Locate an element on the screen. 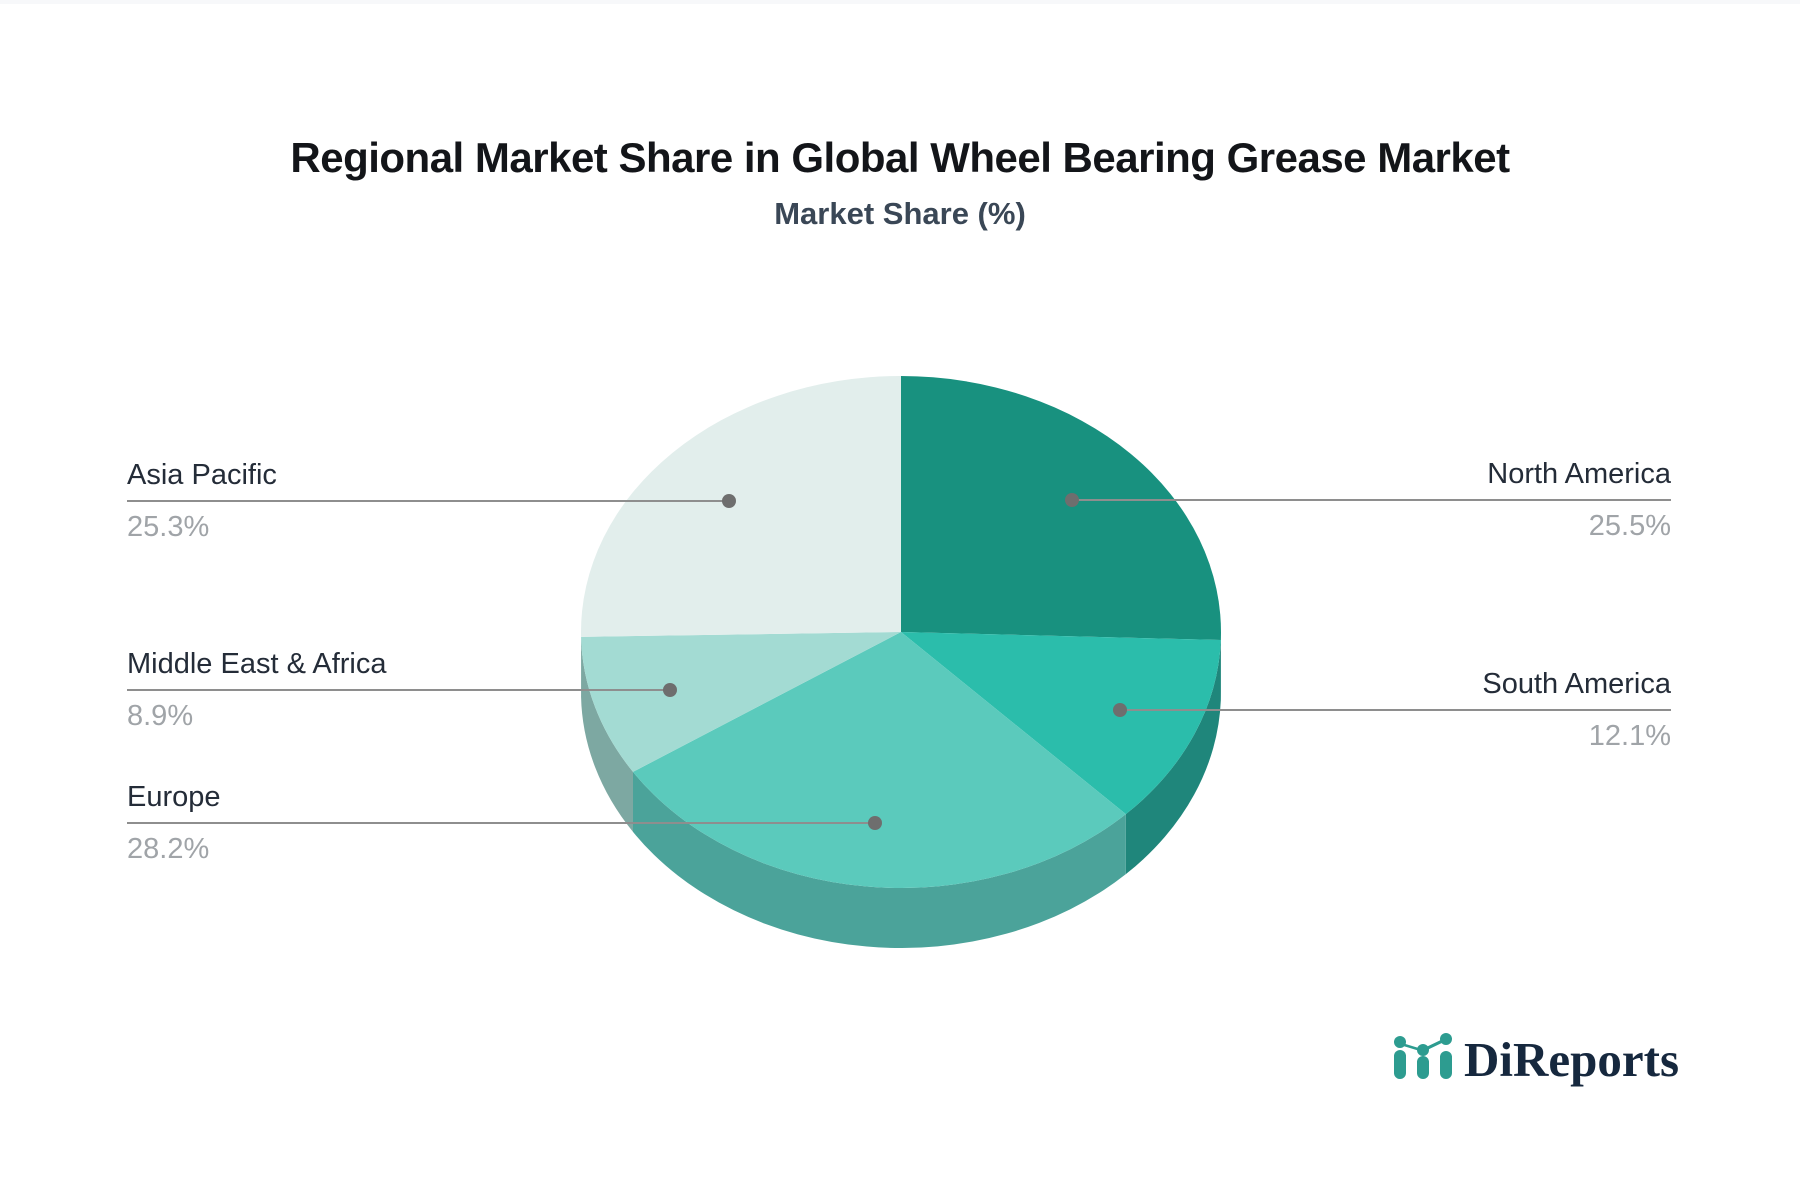 The height and width of the screenshot is (1196, 1800). direports-logo: DiReports is located at coordinates (1536, 1060).